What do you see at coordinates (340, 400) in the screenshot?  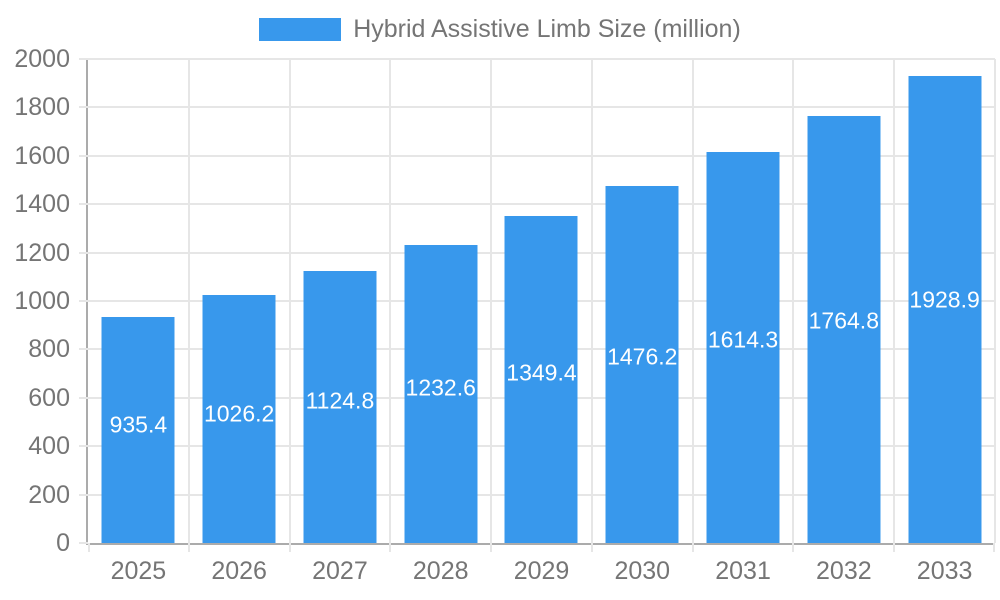 I see `bar-value-label: 1124.8` at bounding box center [340, 400].